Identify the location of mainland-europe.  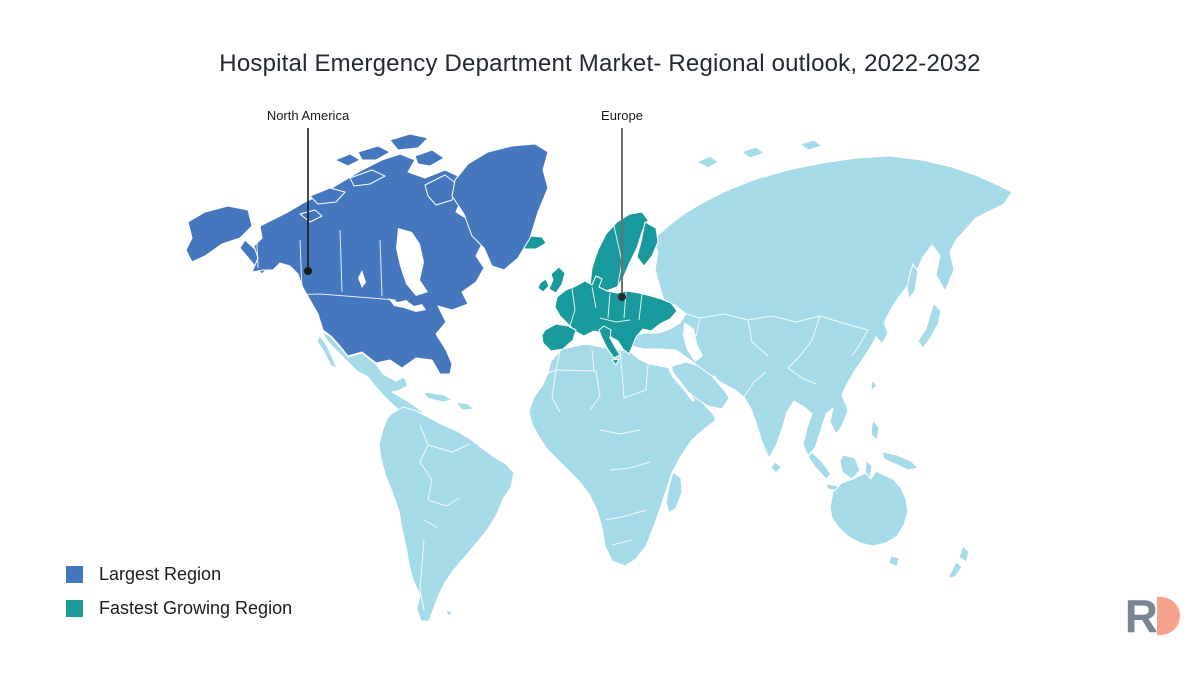
(616, 315).